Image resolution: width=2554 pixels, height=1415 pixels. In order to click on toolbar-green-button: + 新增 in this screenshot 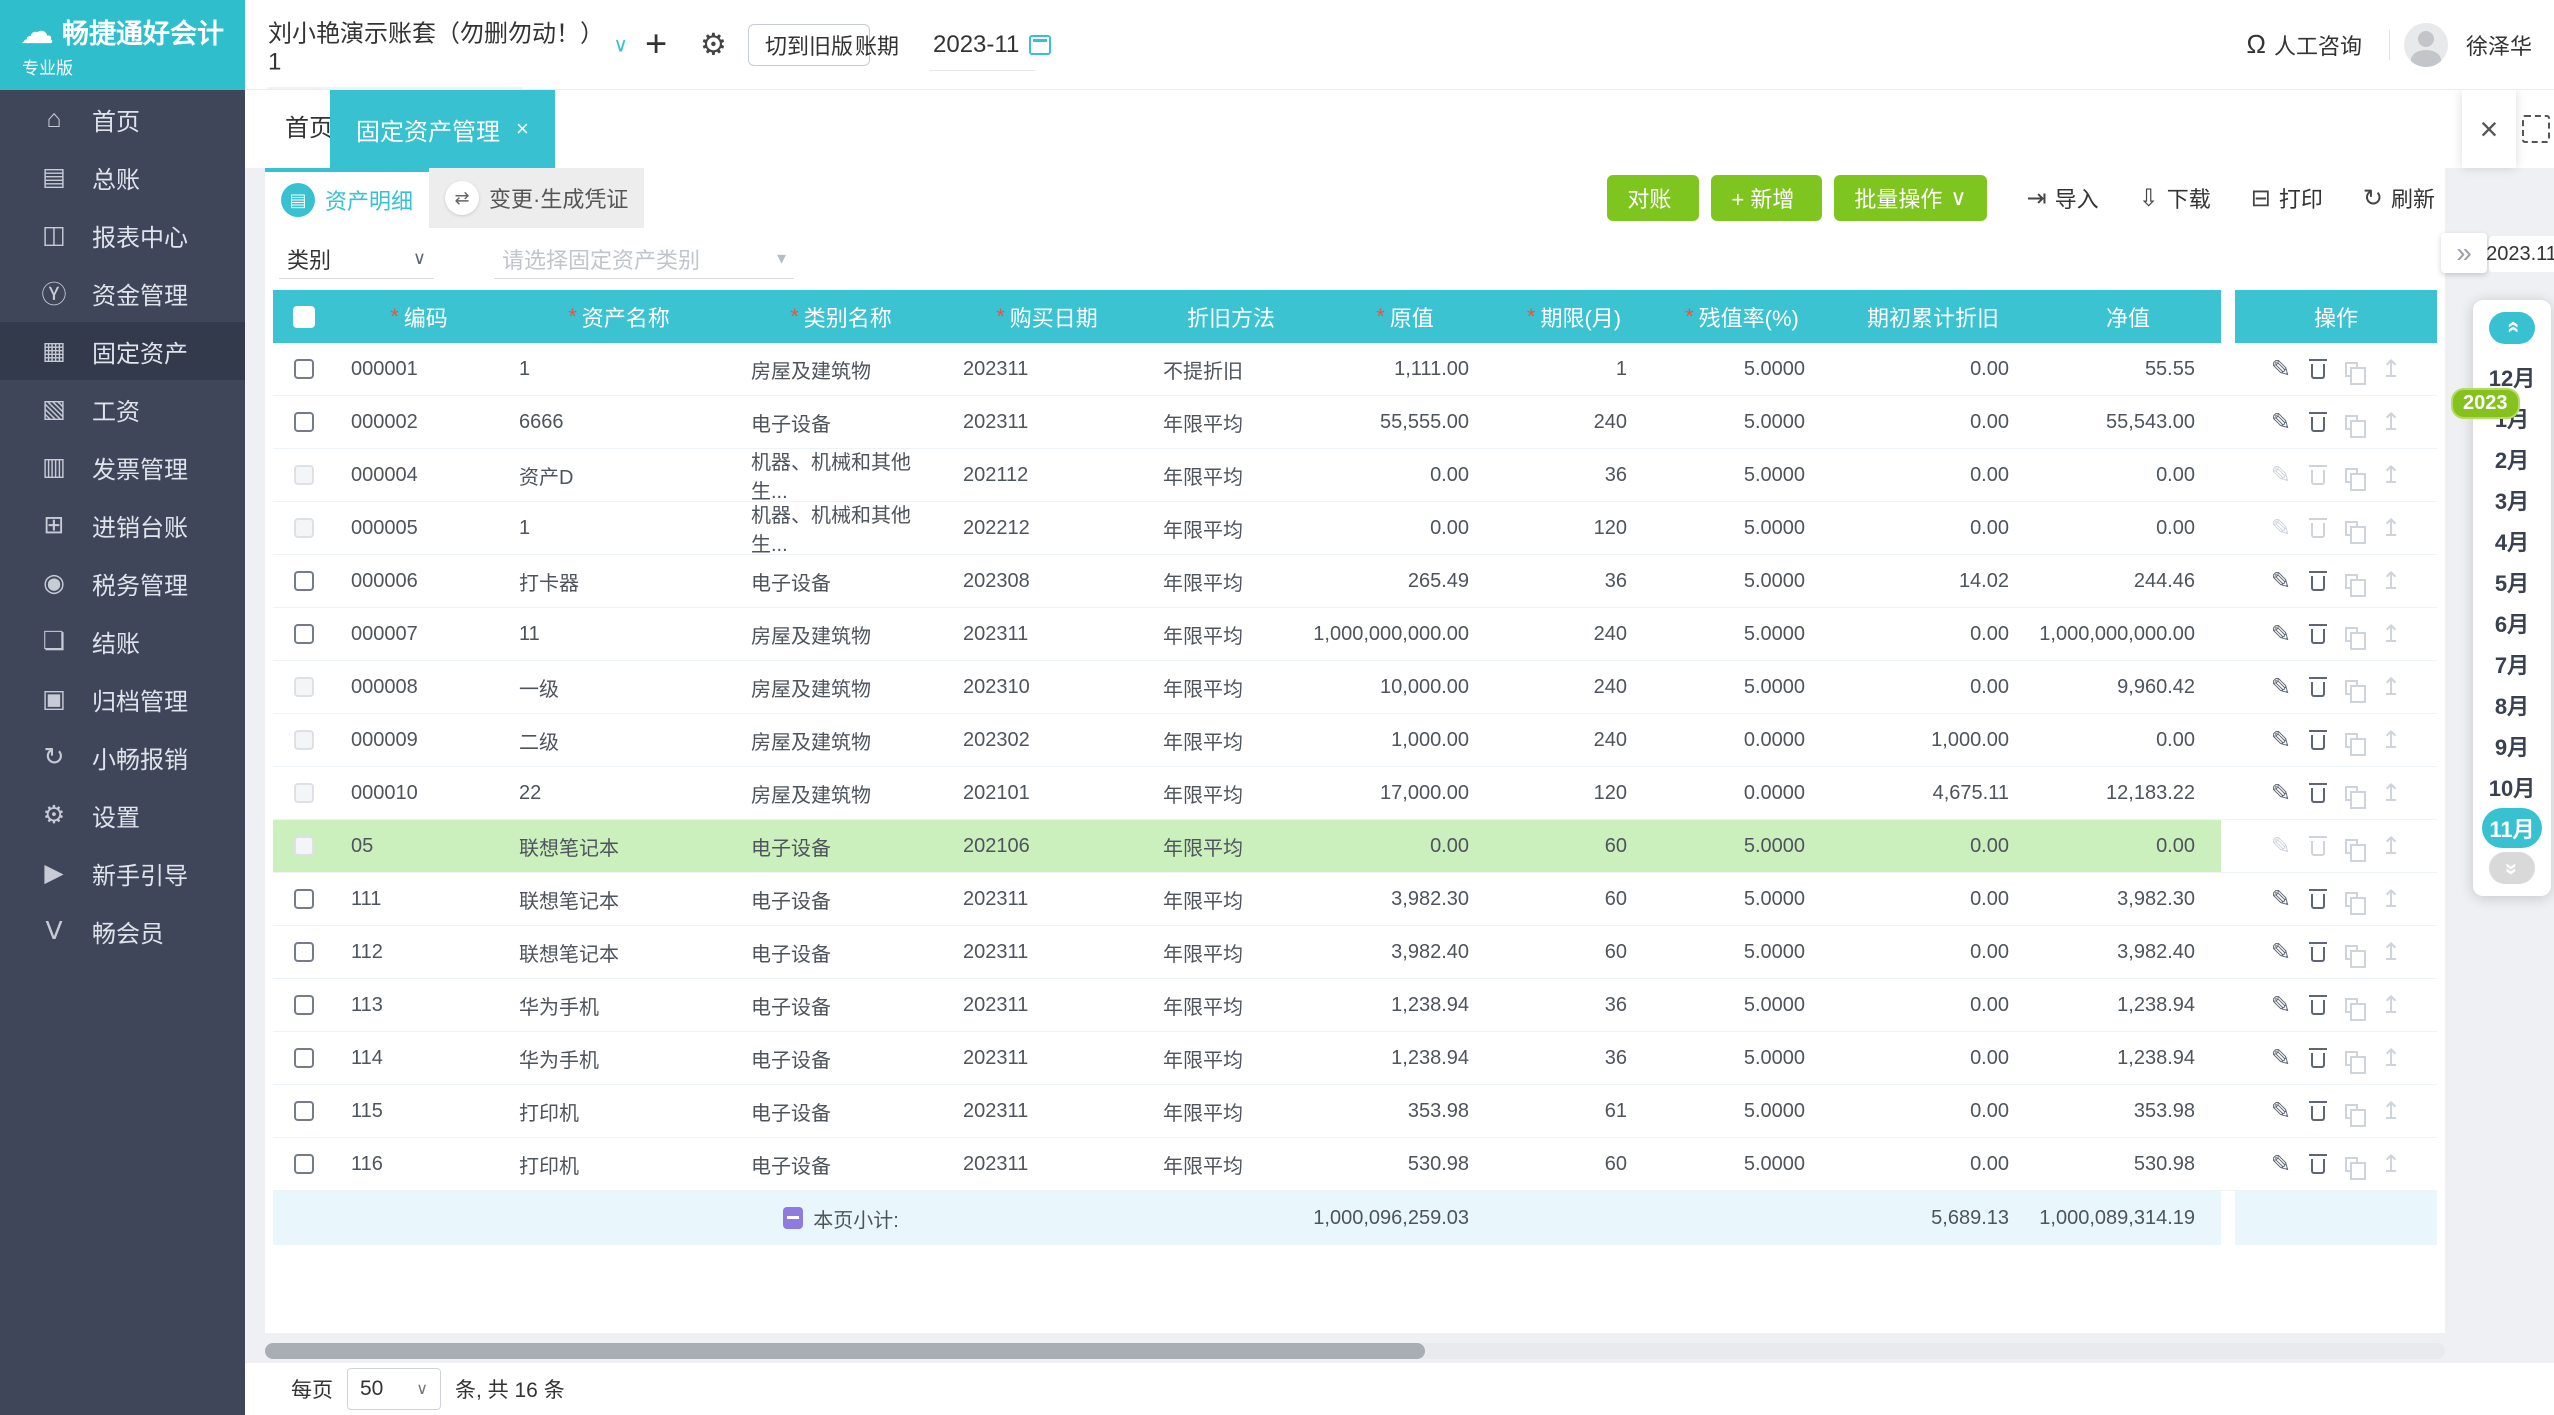, I will do `click(1767, 198)`.